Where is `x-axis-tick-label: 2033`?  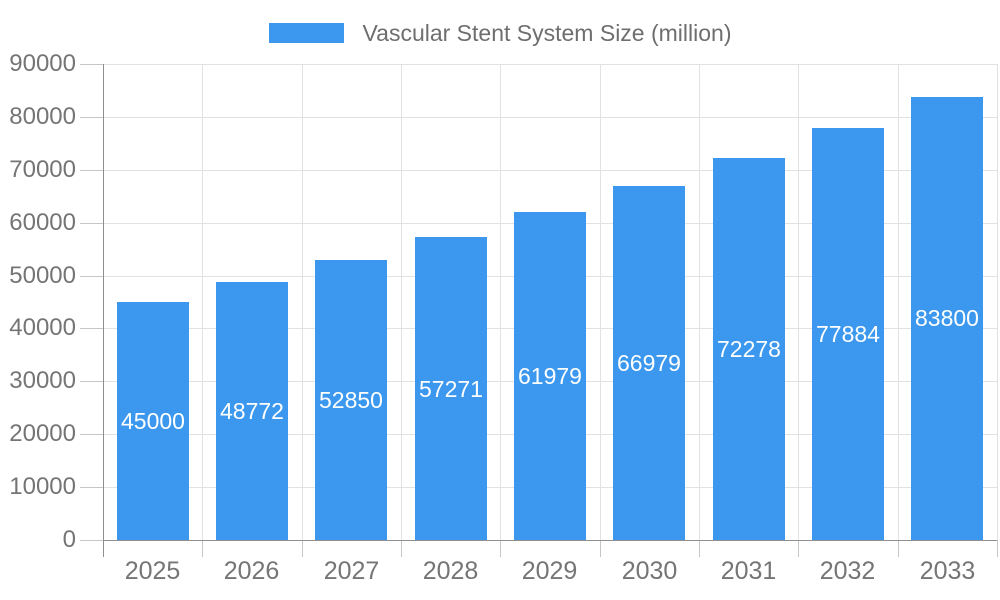
x-axis-tick-label: 2033 is located at coordinates (947, 571).